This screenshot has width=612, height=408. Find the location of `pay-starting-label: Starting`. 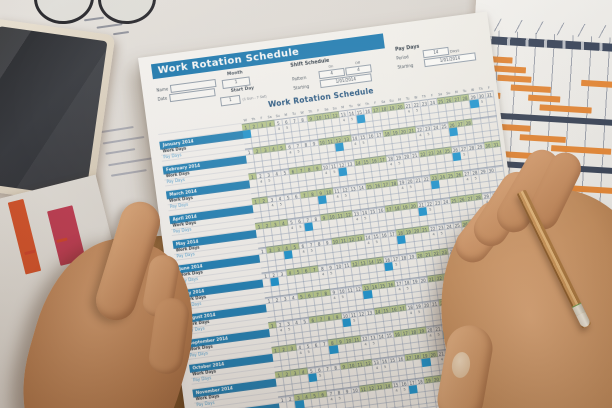

pay-starting-label: Starting is located at coordinates (405, 66).